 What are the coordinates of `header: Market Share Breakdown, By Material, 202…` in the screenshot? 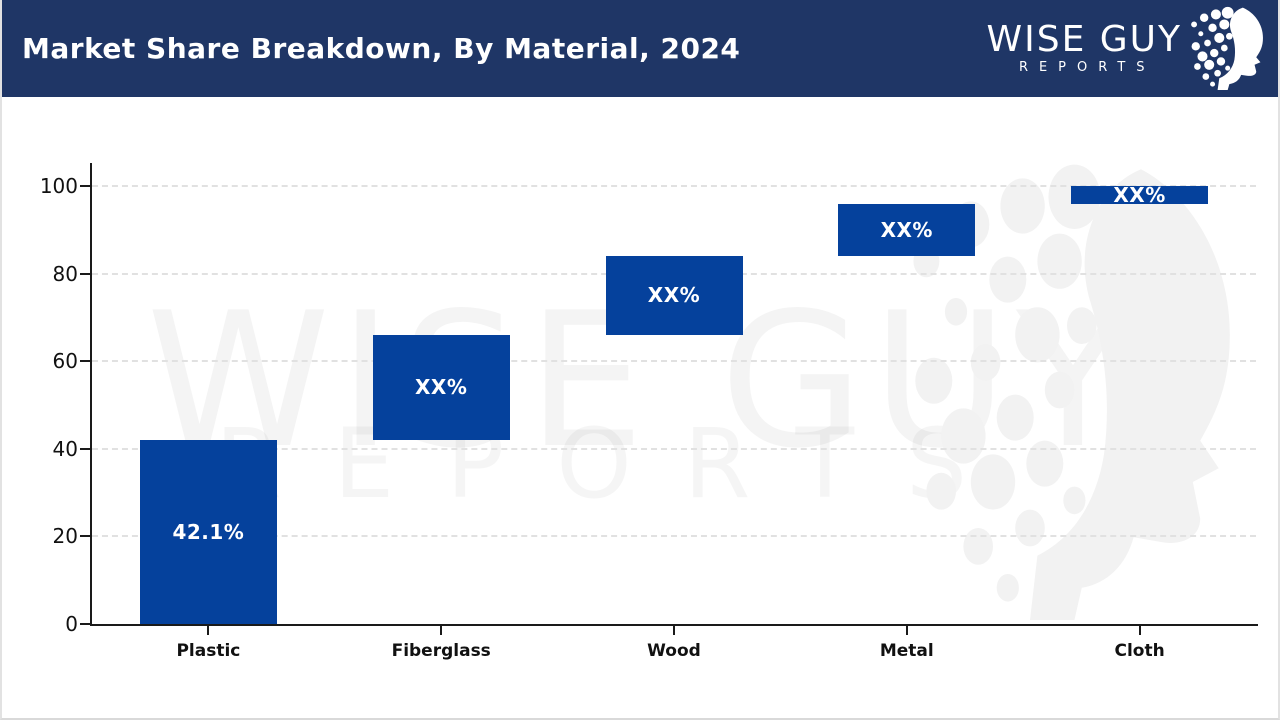 It's located at (640, 48).